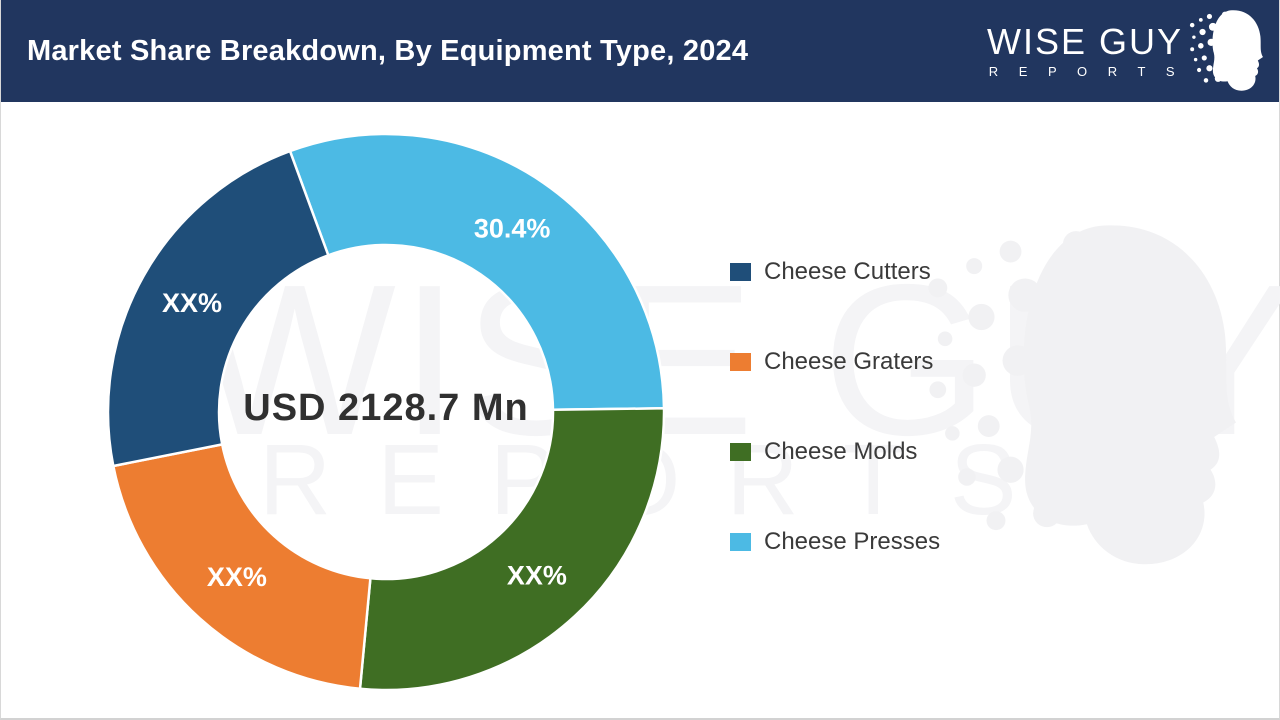  I want to click on legend-item-cheese-cutters: Cheese Cutters, so click(835, 272).